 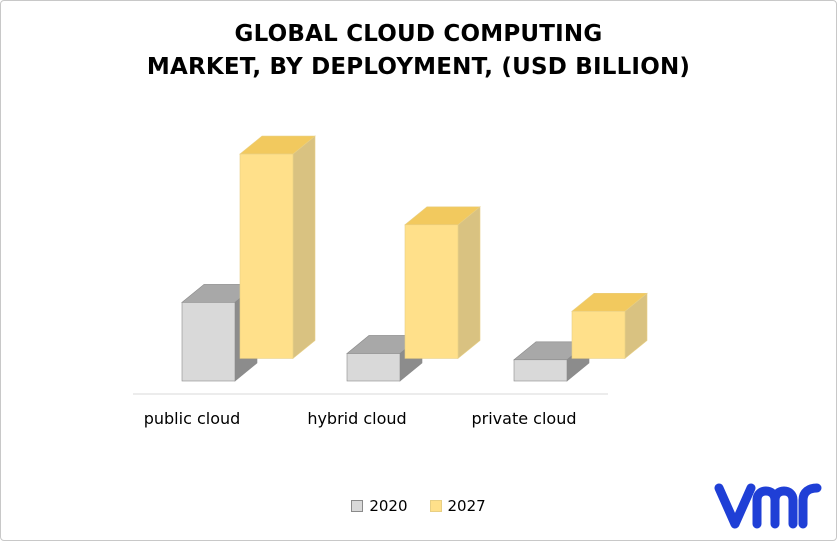 I want to click on legend-label-2027: 2027, so click(x=466, y=506).